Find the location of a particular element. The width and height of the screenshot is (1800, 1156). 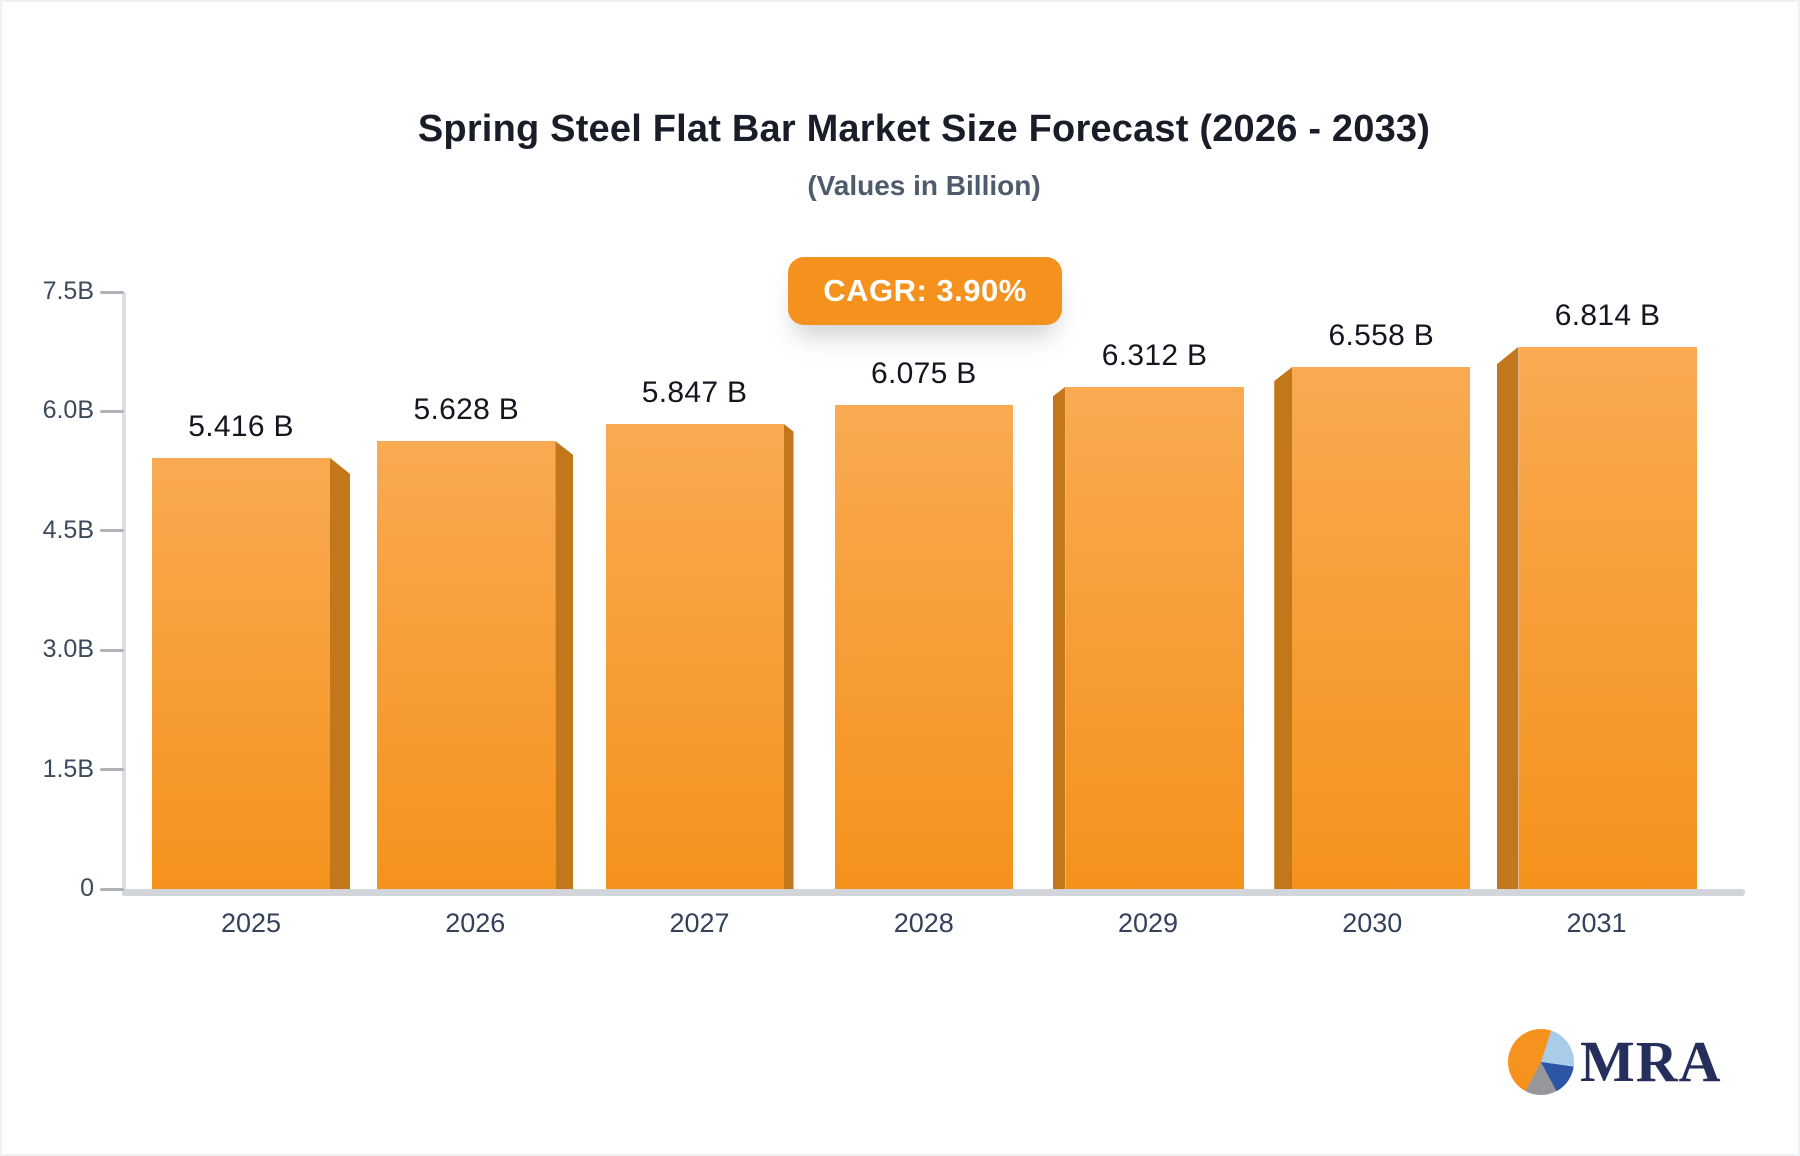

bar-2025-side-face is located at coordinates (340, 673).